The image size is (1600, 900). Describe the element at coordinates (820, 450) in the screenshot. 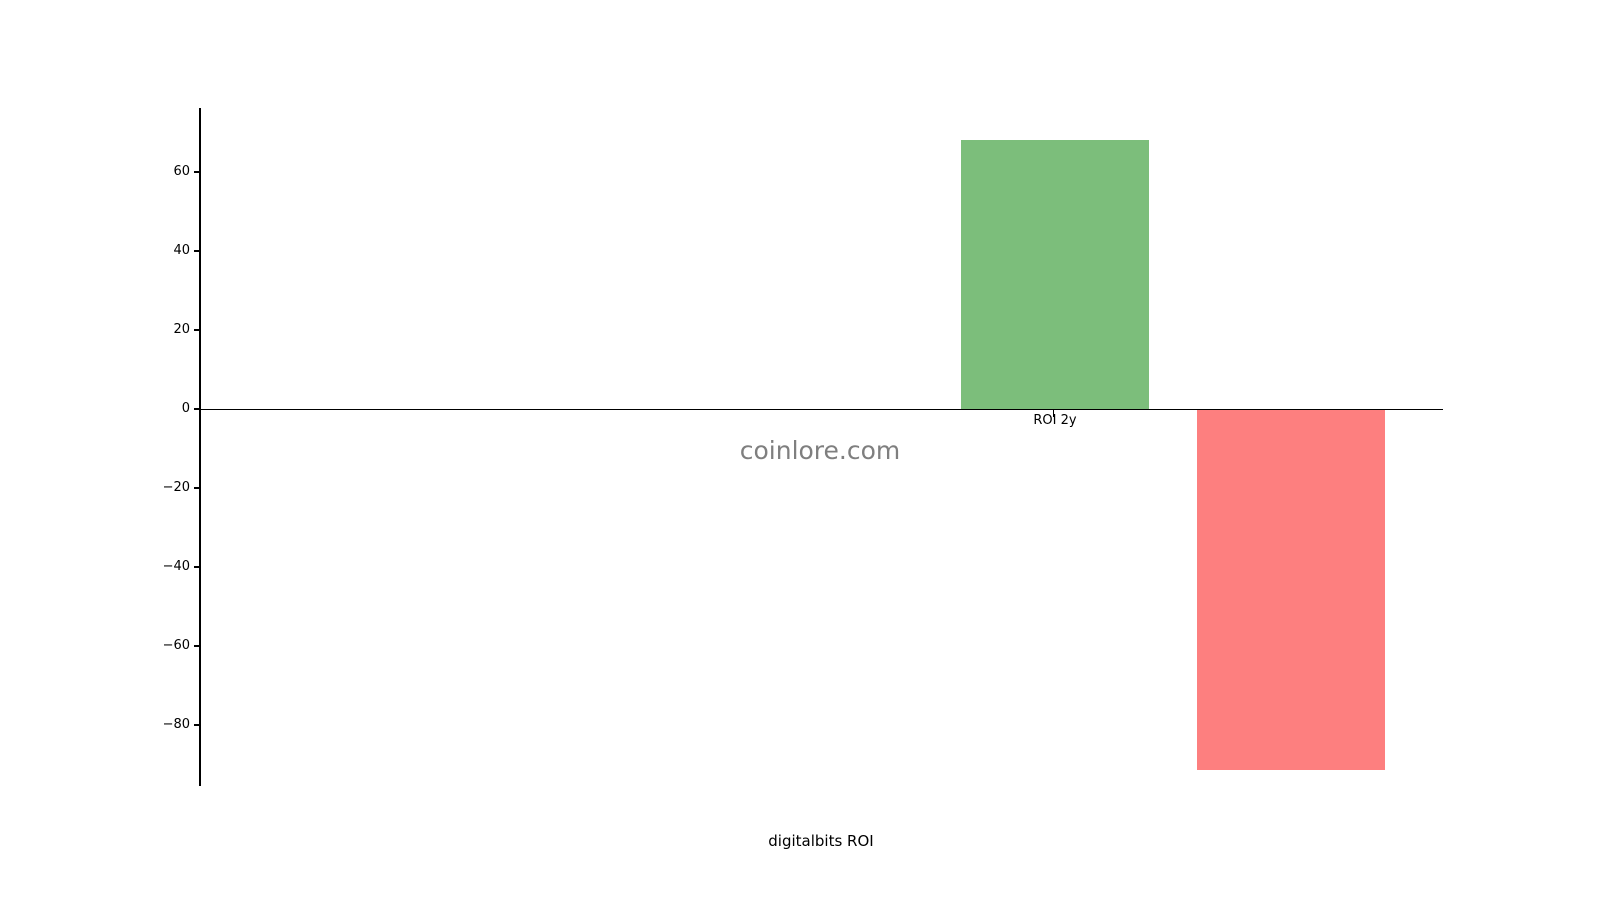

I see `watermark-text: coinlore.com` at that location.